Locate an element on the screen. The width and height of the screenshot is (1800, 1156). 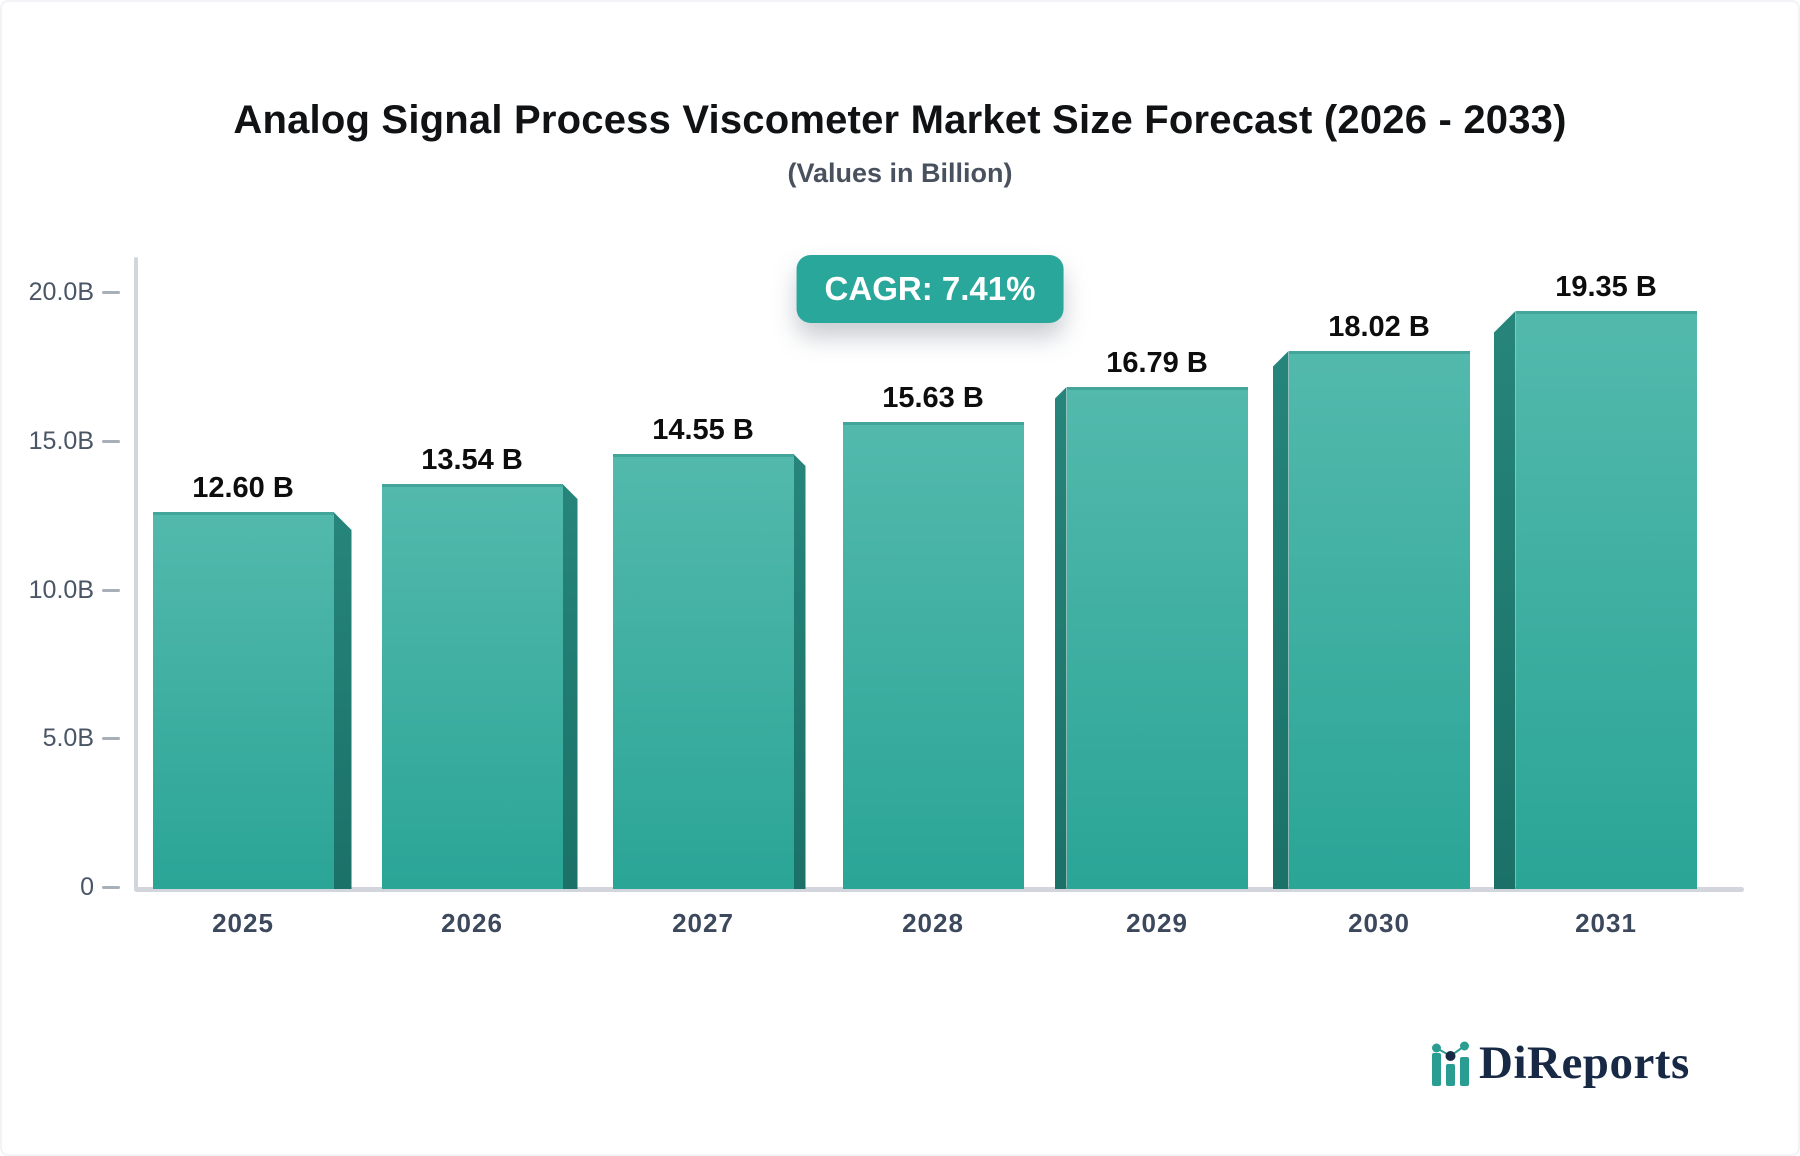
bar-side-face-2031 is located at coordinates (1504, 600).